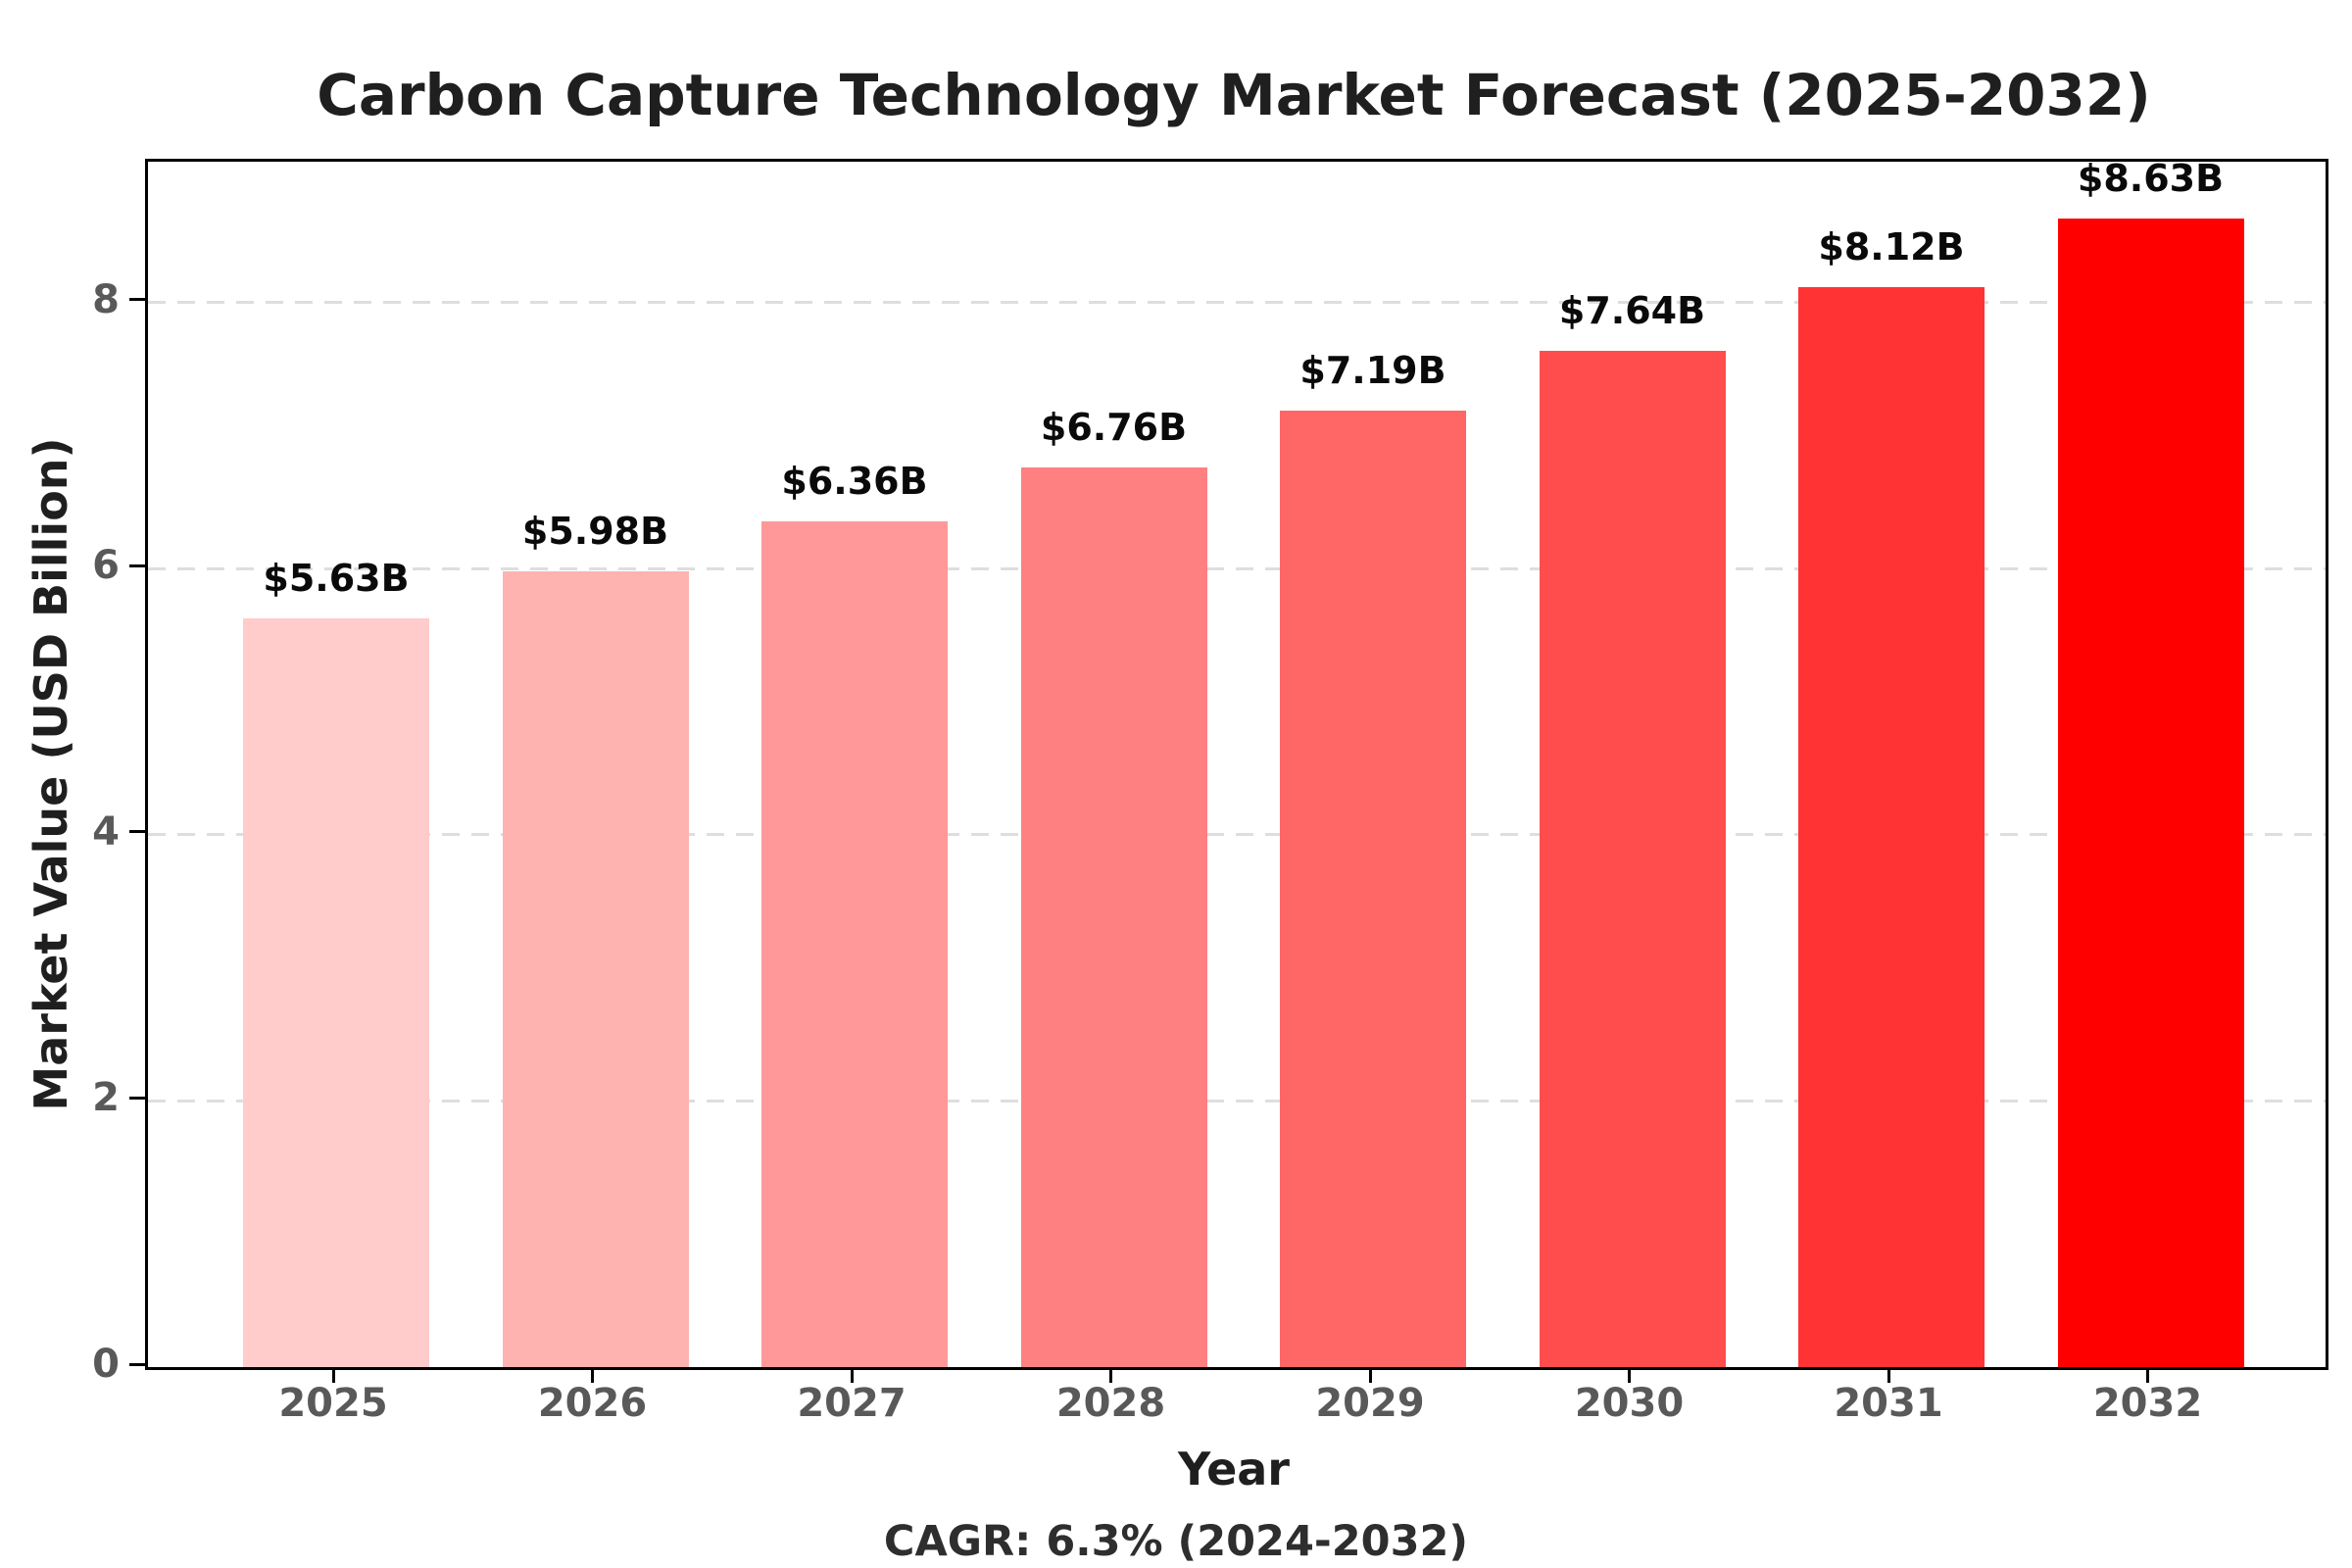 The width and height of the screenshot is (2352, 1568). What do you see at coordinates (2147, 1403) in the screenshot?
I see `x-tick-label-2032: 2032` at bounding box center [2147, 1403].